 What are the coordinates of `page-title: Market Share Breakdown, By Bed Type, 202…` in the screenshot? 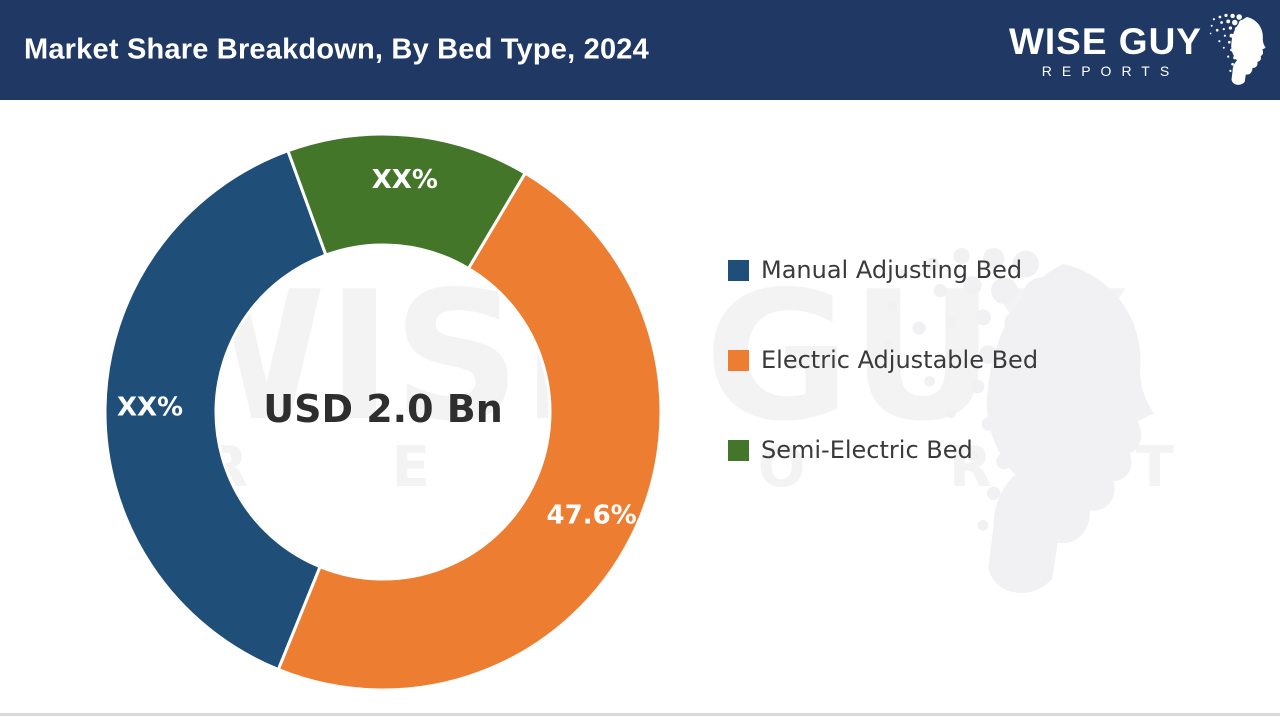 It's located at (336, 49).